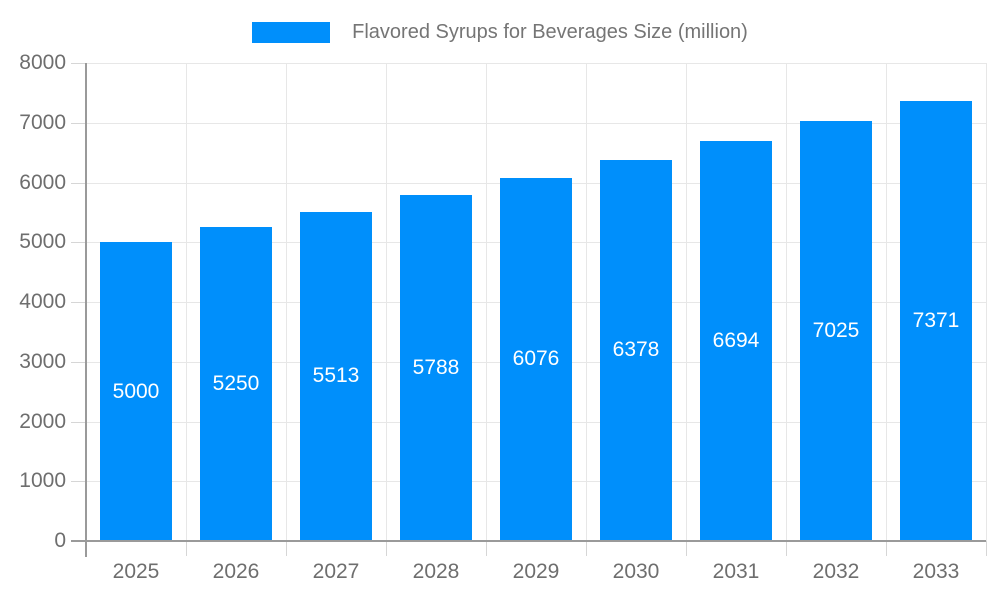 The height and width of the screenshot is (600, 1000). I want to click on y-axis-label: 1000, so click(42, 481).